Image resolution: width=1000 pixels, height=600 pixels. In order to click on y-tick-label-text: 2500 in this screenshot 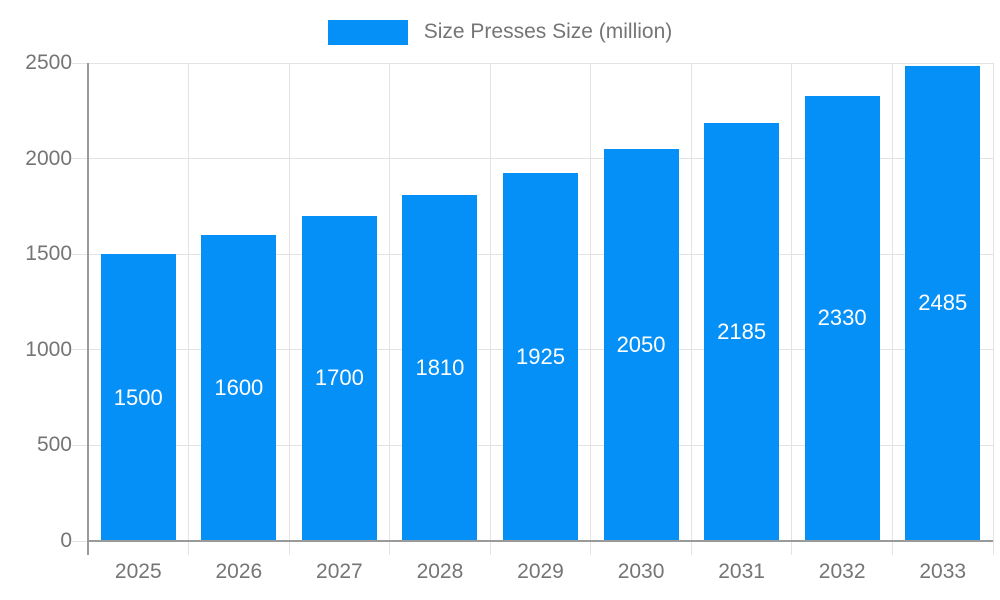, I will do `click(48, 62)`.